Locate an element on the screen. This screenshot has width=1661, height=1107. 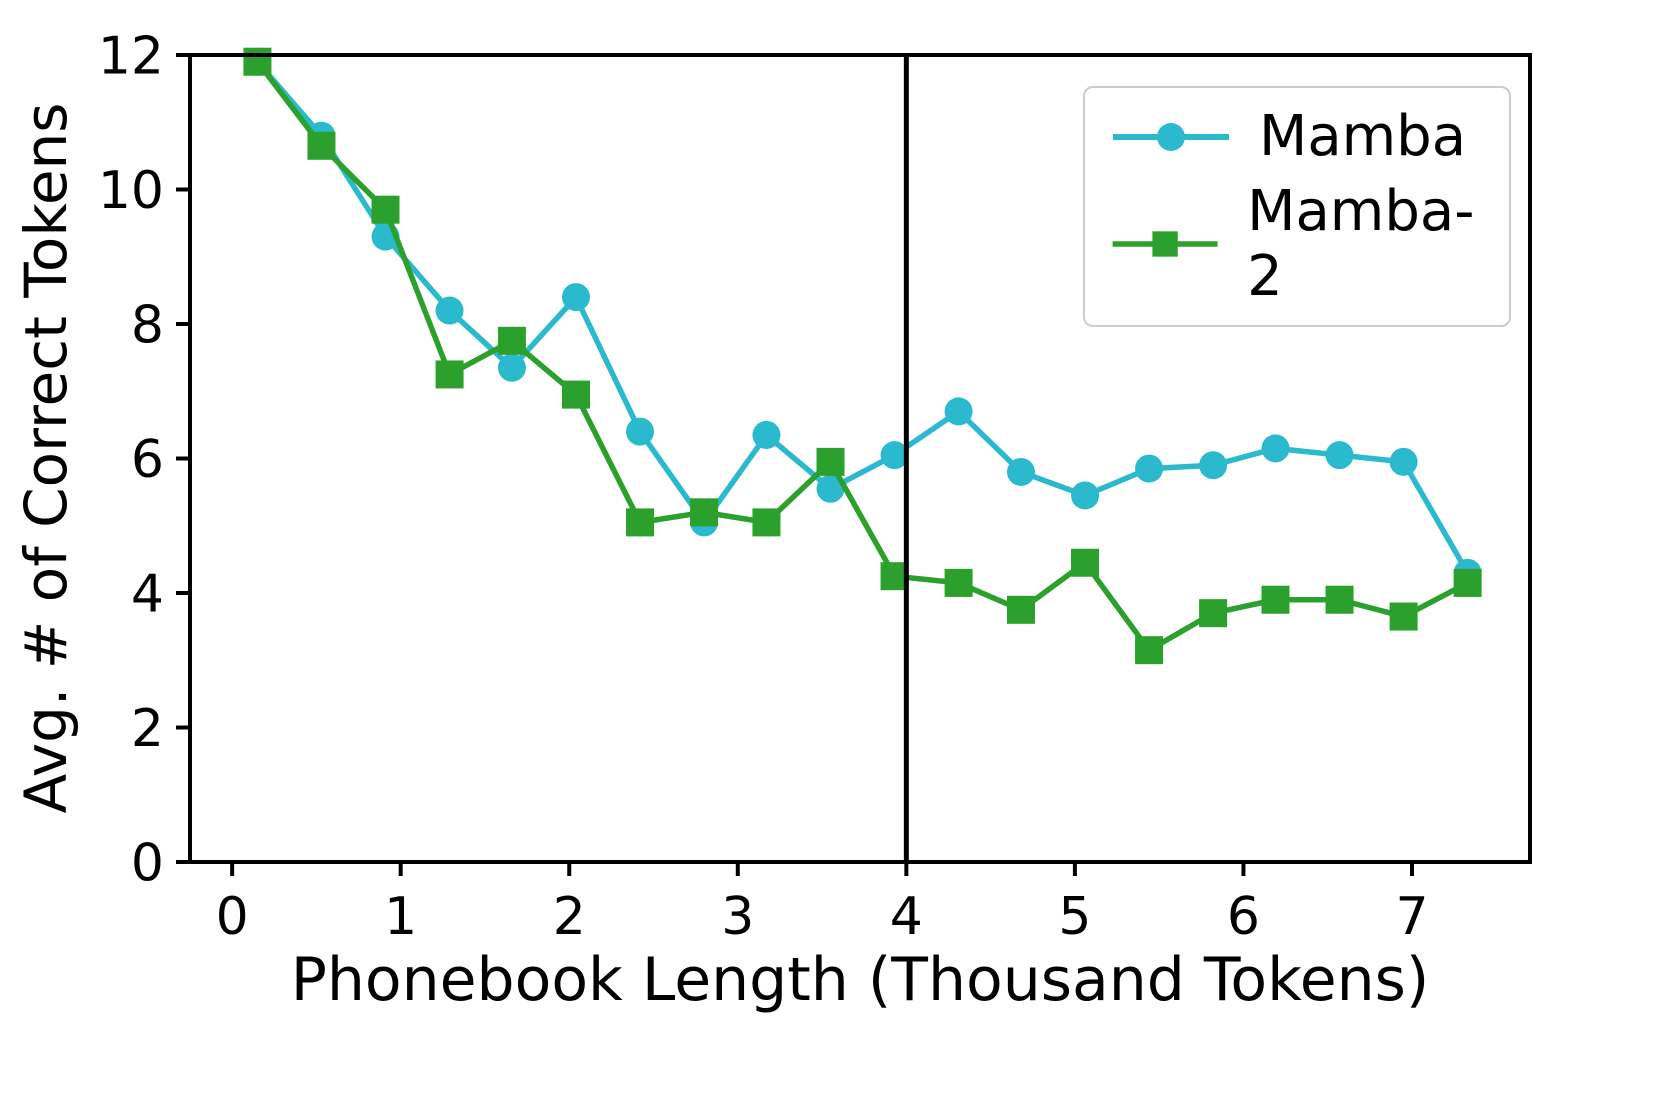
x-tick-label: 6 is located at coordinates (1243, 917).